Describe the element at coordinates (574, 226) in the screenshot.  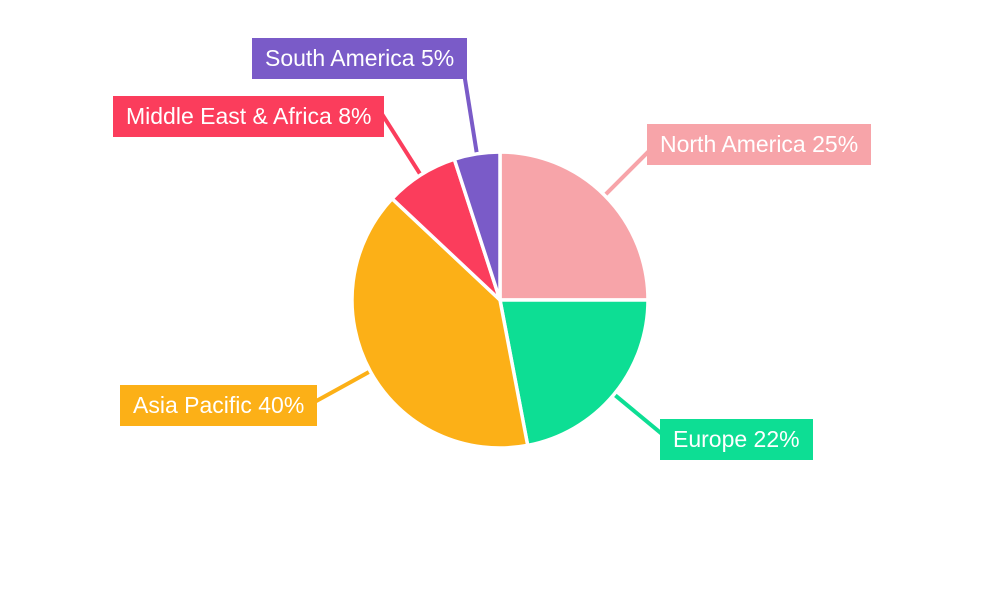
I see `pie-slice-north-america` at that location.